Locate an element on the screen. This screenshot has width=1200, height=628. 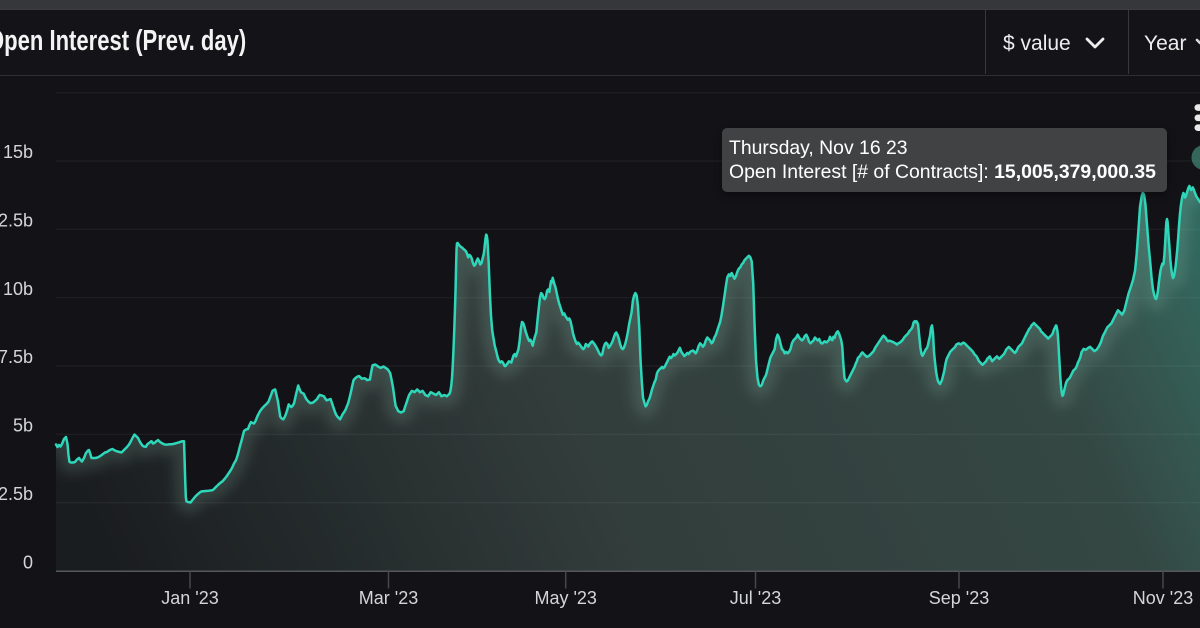
svg-text: Sep '23 is located at coordinates (959, 598).